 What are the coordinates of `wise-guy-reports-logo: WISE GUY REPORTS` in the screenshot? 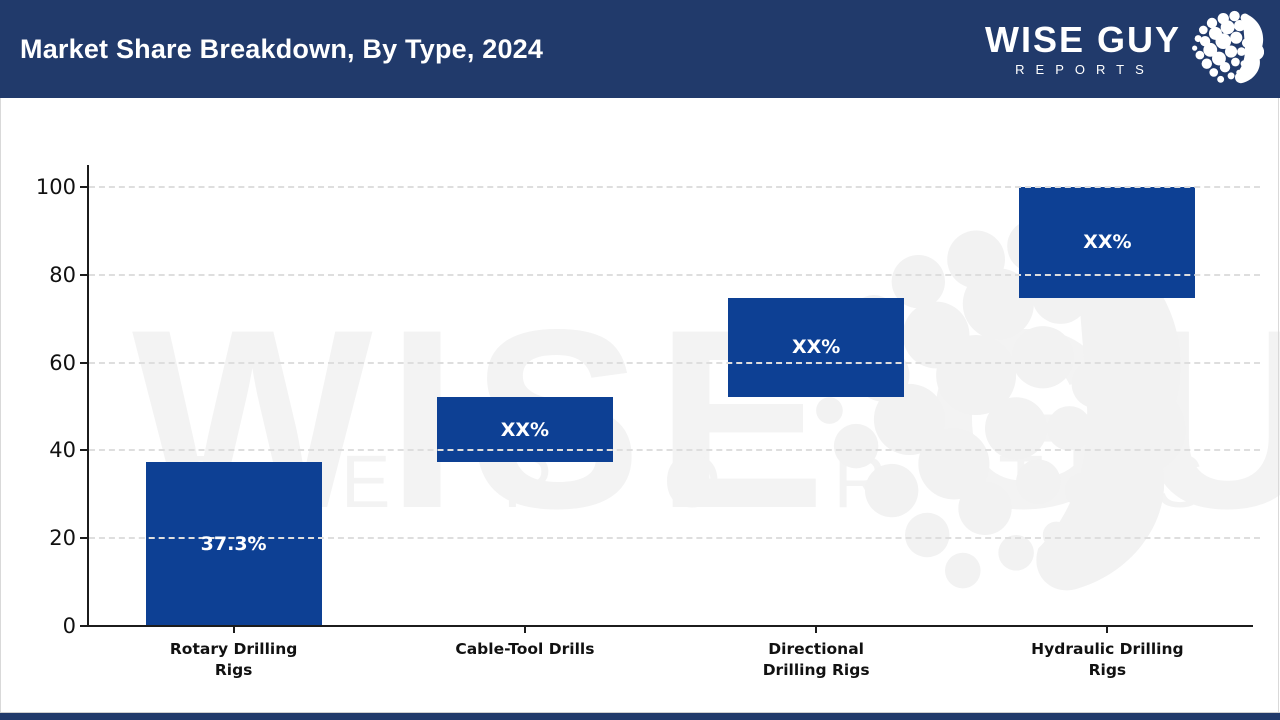 It's located at (1124, 49).